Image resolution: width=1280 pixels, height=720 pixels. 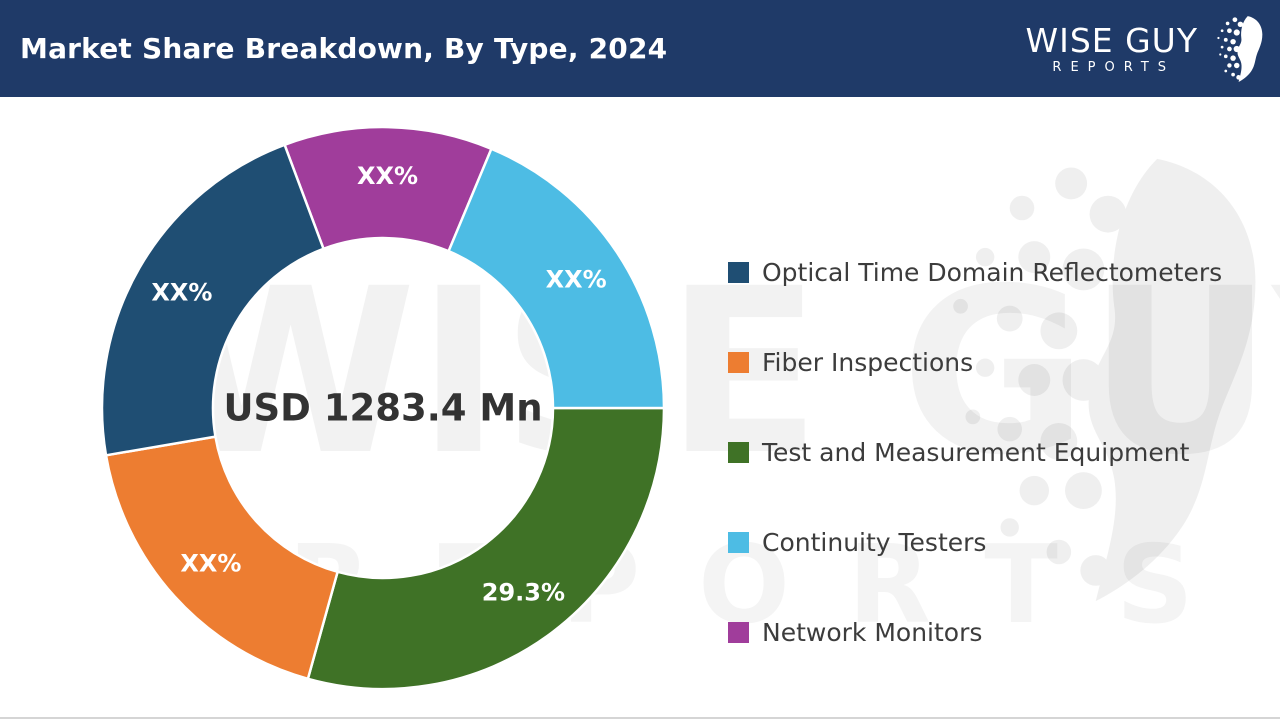 I want to click on bottom-divider, so click(x=640, y=718).